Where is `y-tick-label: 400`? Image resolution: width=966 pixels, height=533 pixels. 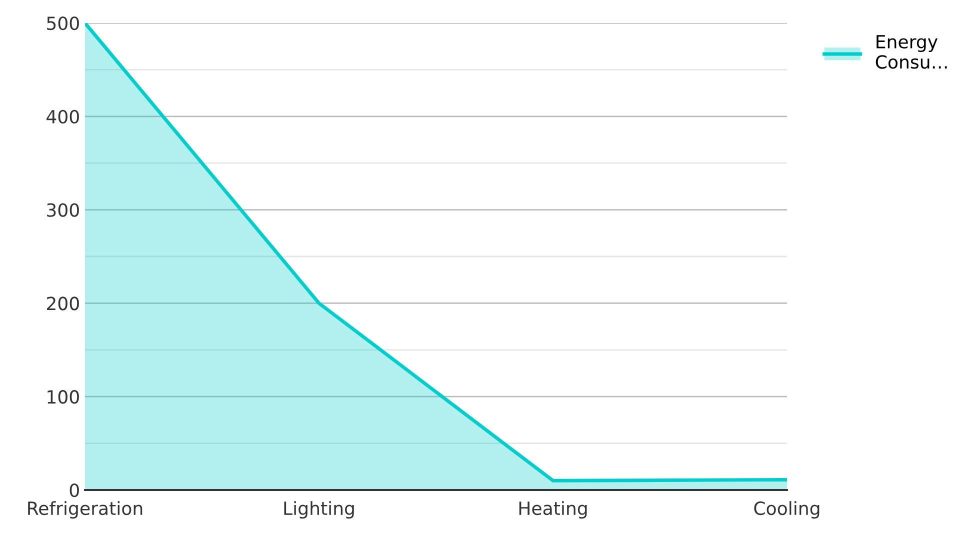 y-tick-label: 400 is located at coordinates (62, 117).